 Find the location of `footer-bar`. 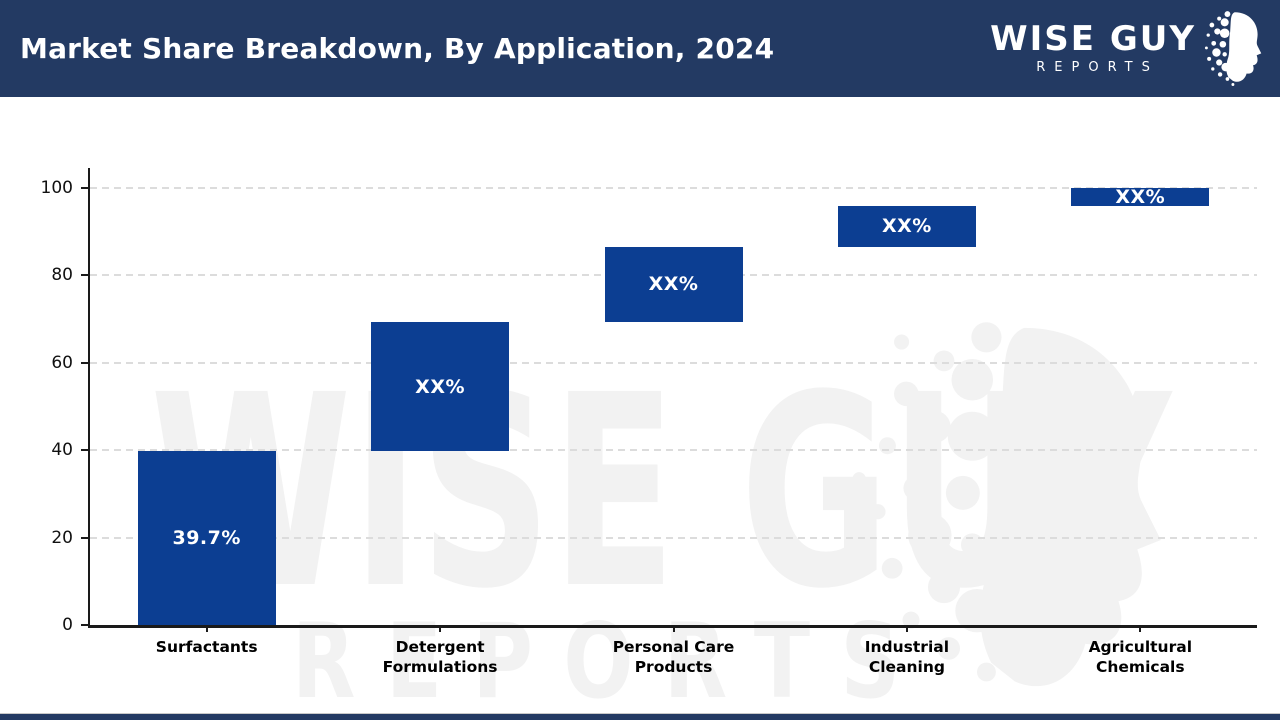

footer-bar is located at coordinates (640, 716).